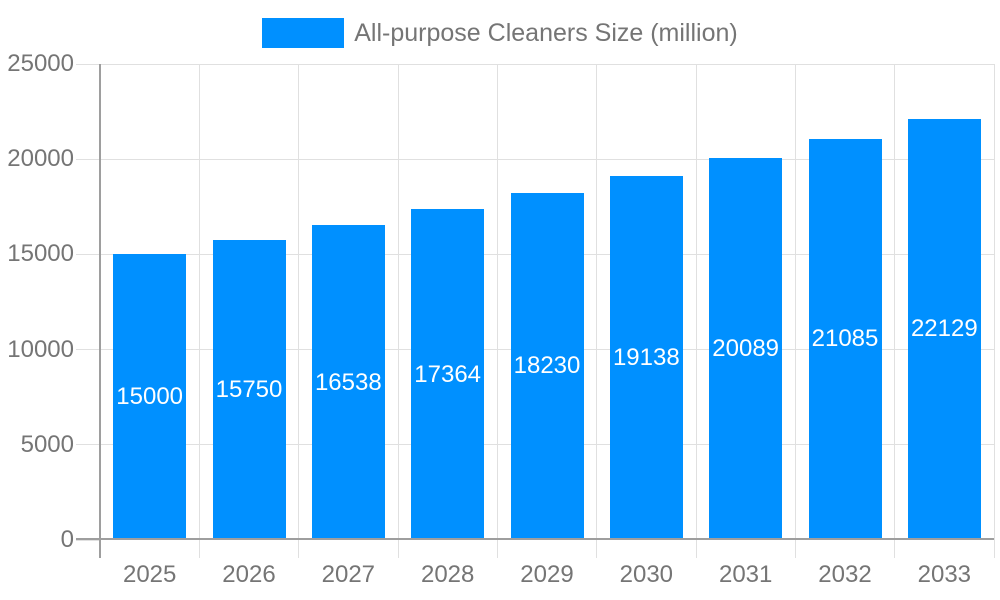 The width and height of the screenshot is (1000, 600). I want to click on bar-value-label: 19138, so click(646, 357).